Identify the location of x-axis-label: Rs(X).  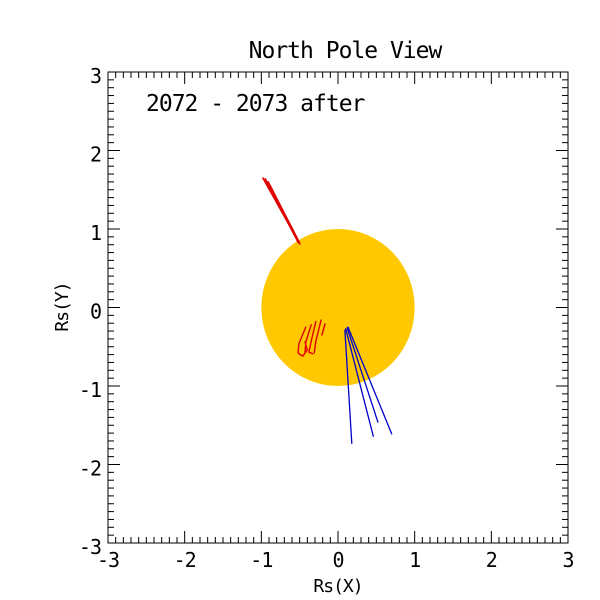
(337, 586).